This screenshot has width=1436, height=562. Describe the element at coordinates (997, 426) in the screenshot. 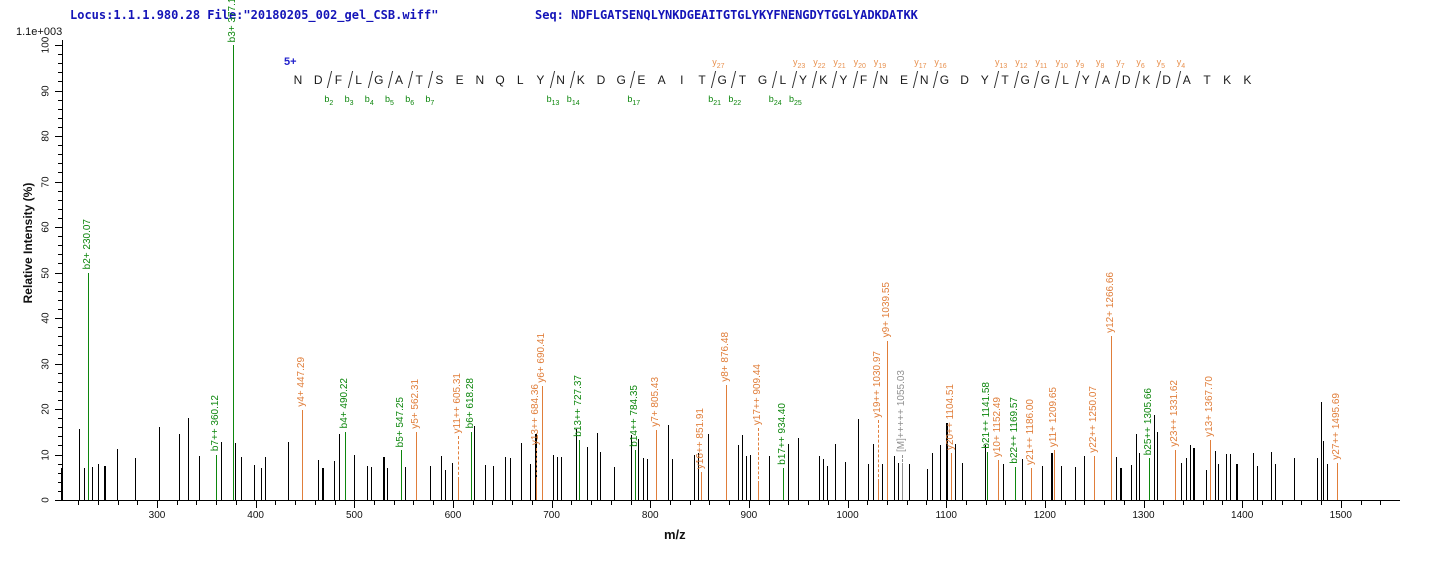

I see `peak-label: y10+ 1152.49` at that location.